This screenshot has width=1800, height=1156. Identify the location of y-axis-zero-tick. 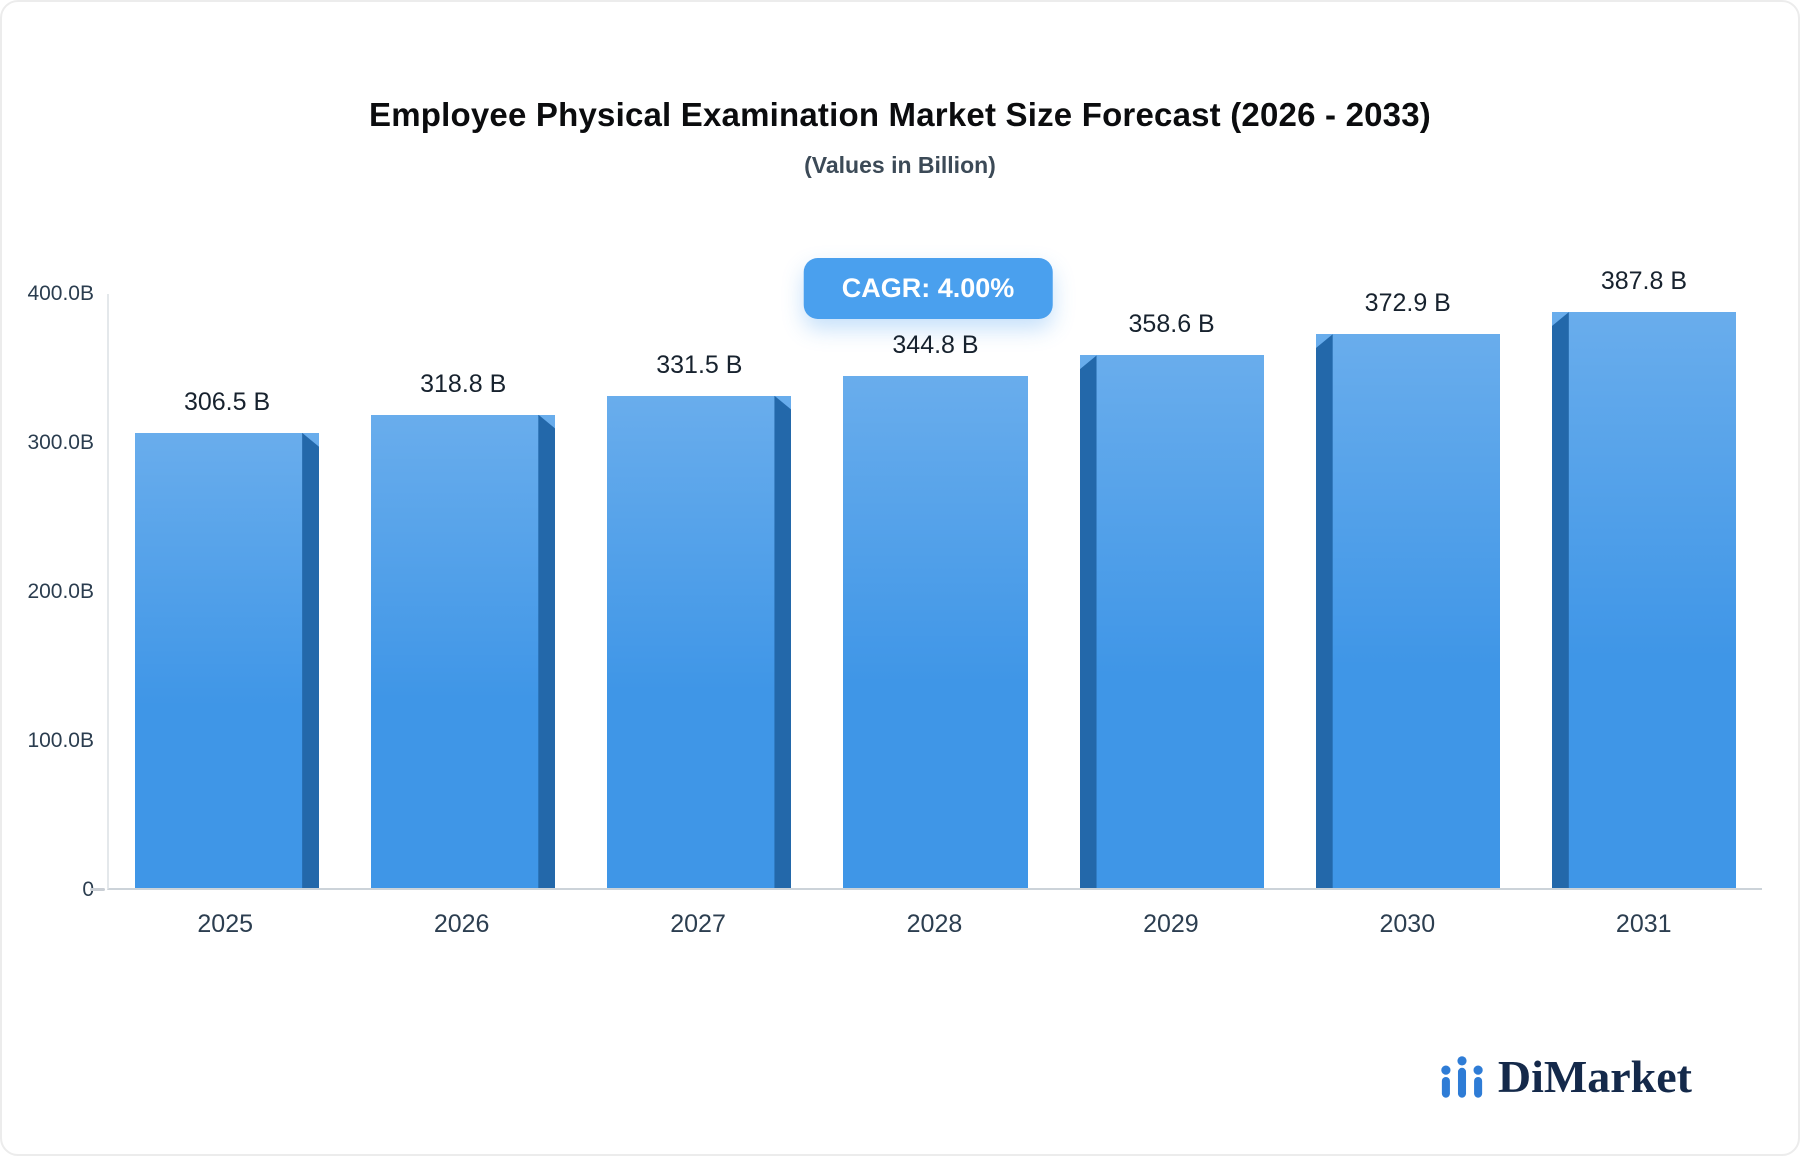
(97, 889).